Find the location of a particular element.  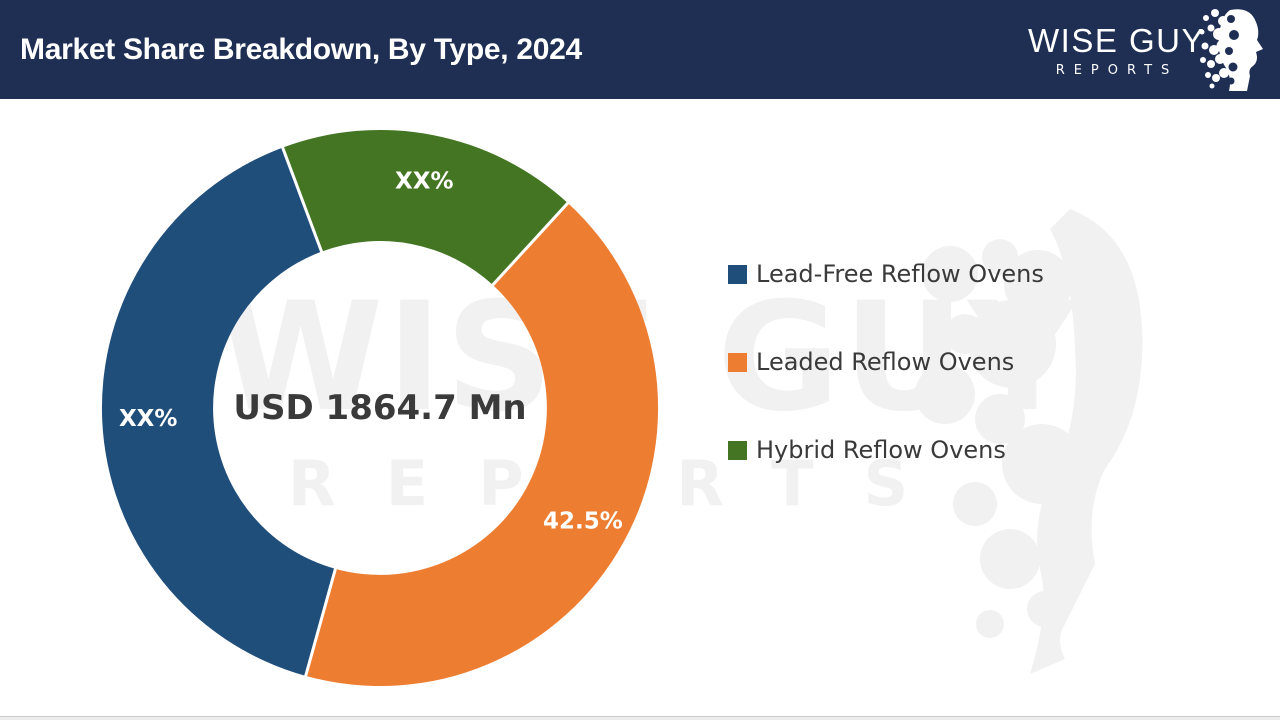

legend-swatch-orange-icon is located at coordinates (737, 362).